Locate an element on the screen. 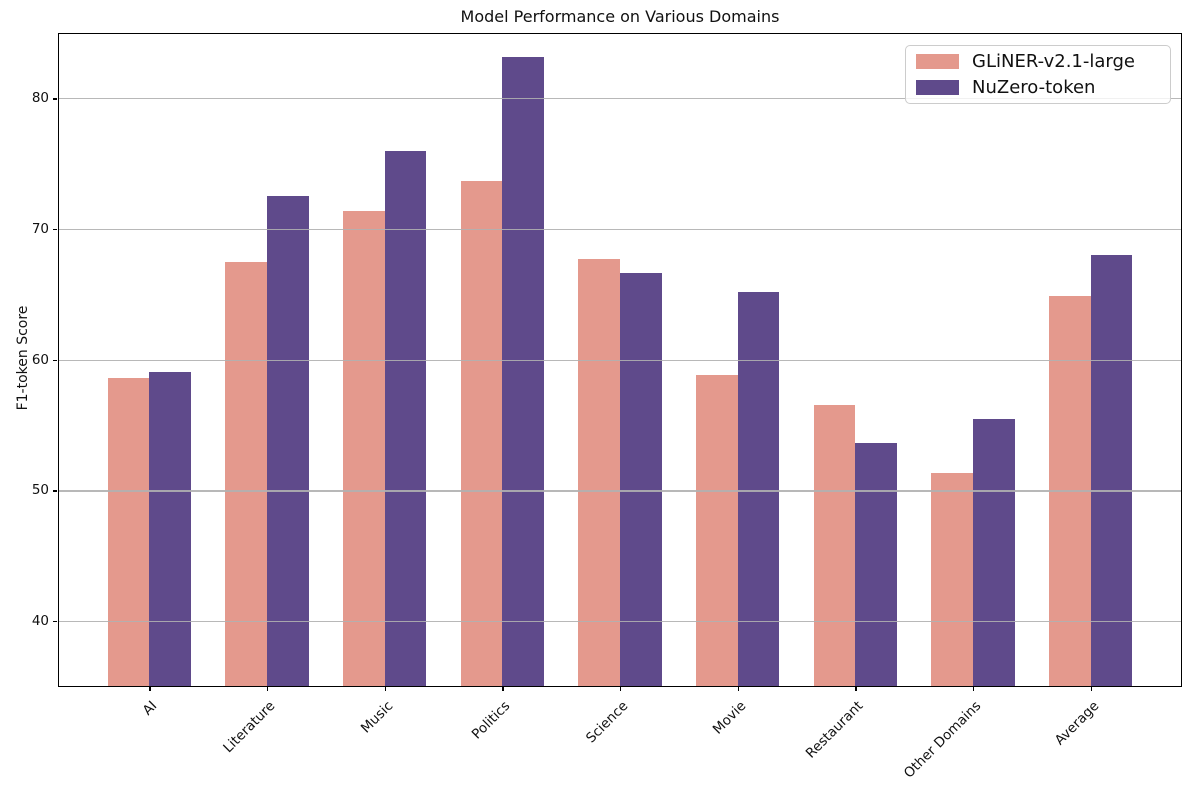 Image resolution: width=1189 pixels, height=790 pixels. legend-label-gliner: GLiNER-v2.1-large is located at coordinates (1053, 61).